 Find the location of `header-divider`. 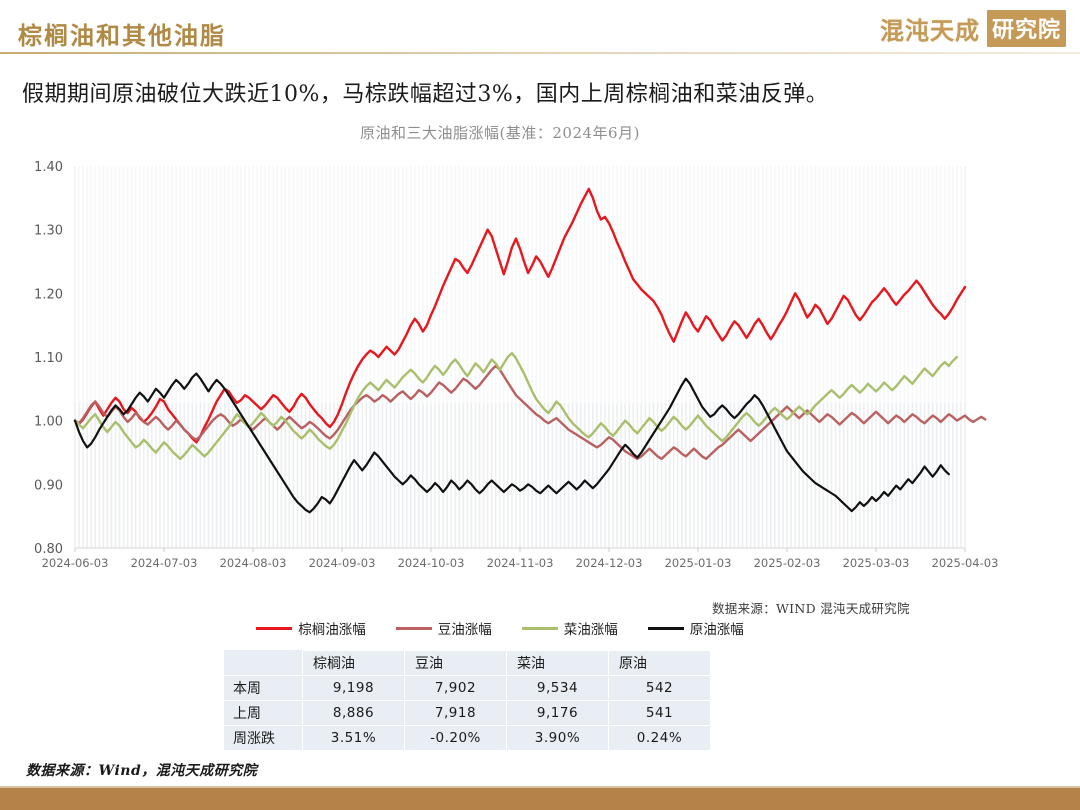

header-divider is located at coordinates (540, 53).